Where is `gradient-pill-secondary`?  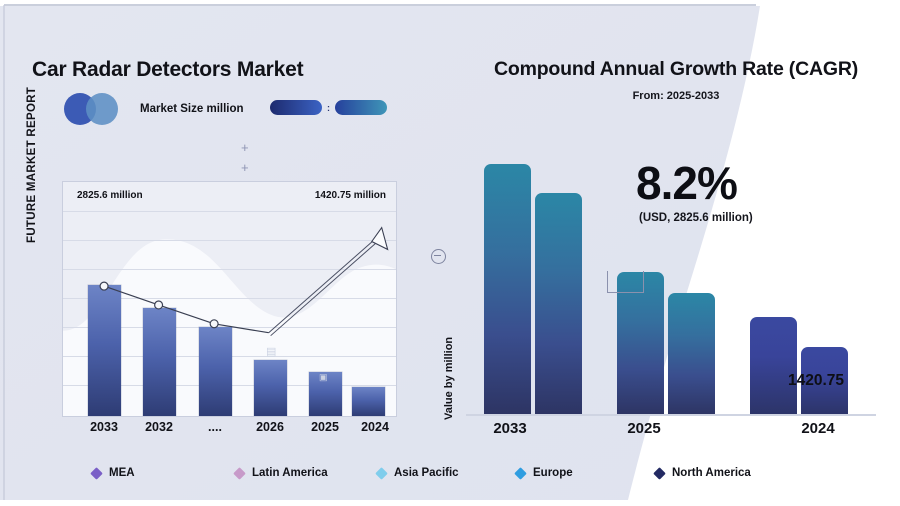 gradient-pill-secondary is located at coordinates (361, 107).